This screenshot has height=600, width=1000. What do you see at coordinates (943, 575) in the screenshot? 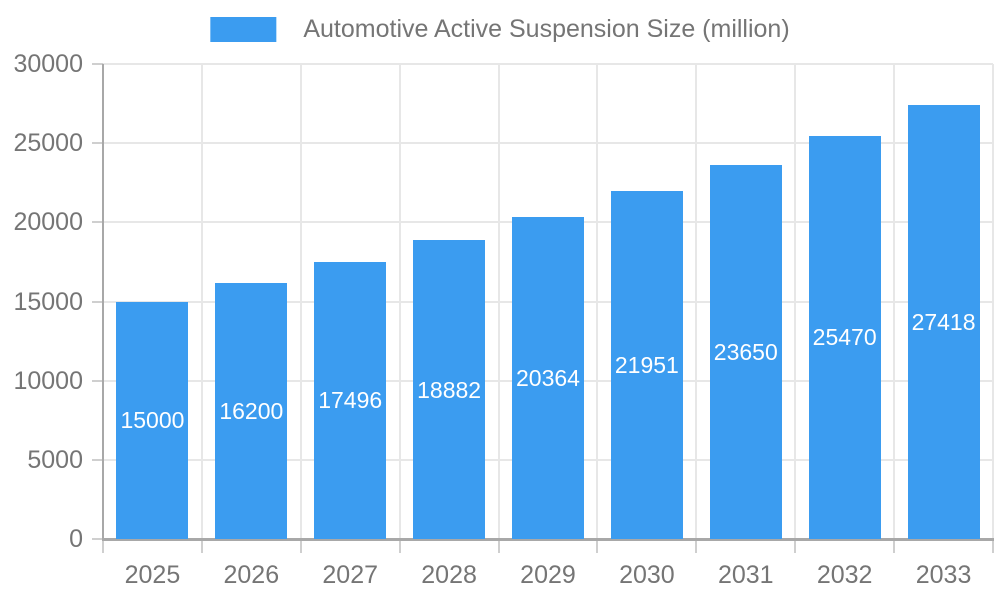
I see `xtick-label-2033: 2033` at bounding box center [943, 575].